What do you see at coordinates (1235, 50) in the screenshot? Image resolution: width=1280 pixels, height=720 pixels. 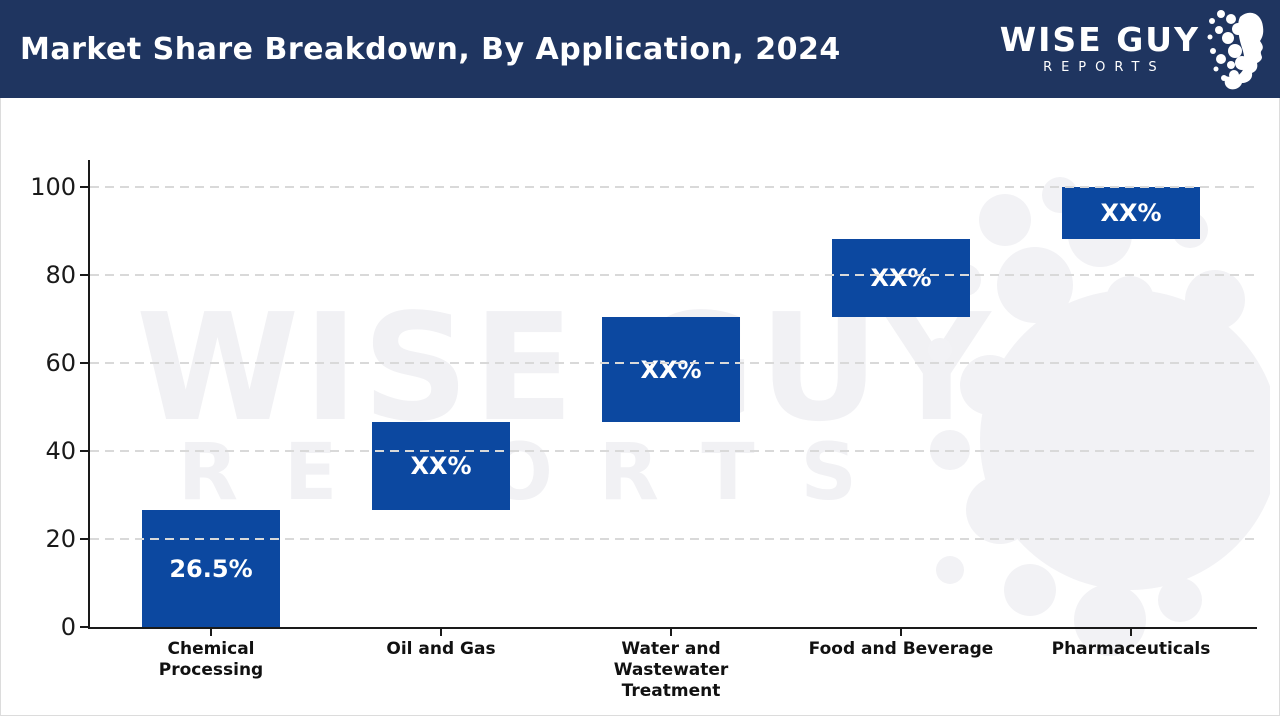 I see `logo-face-icon` at bounding box center [1235, 50].